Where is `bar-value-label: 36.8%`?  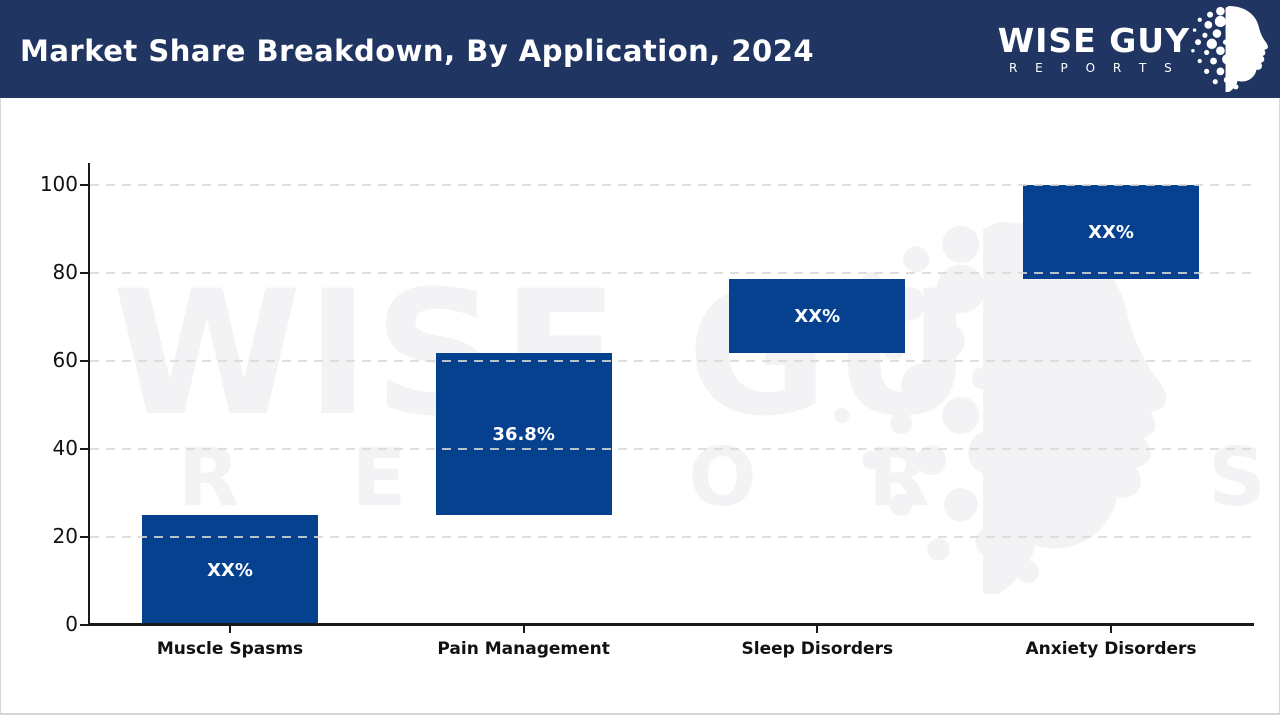 bar-value-label: 36.8% is located at coordinates (523, 434).